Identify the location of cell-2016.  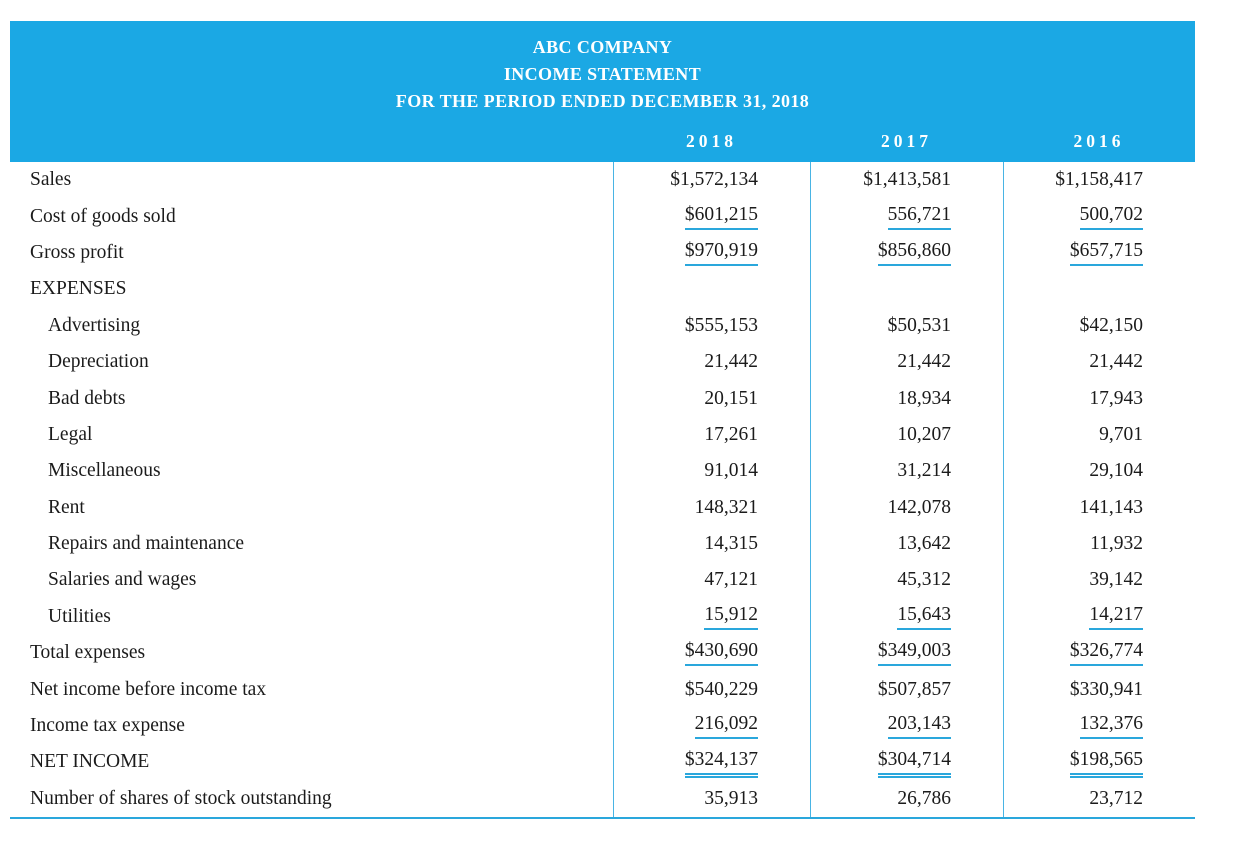
(1099, 289).